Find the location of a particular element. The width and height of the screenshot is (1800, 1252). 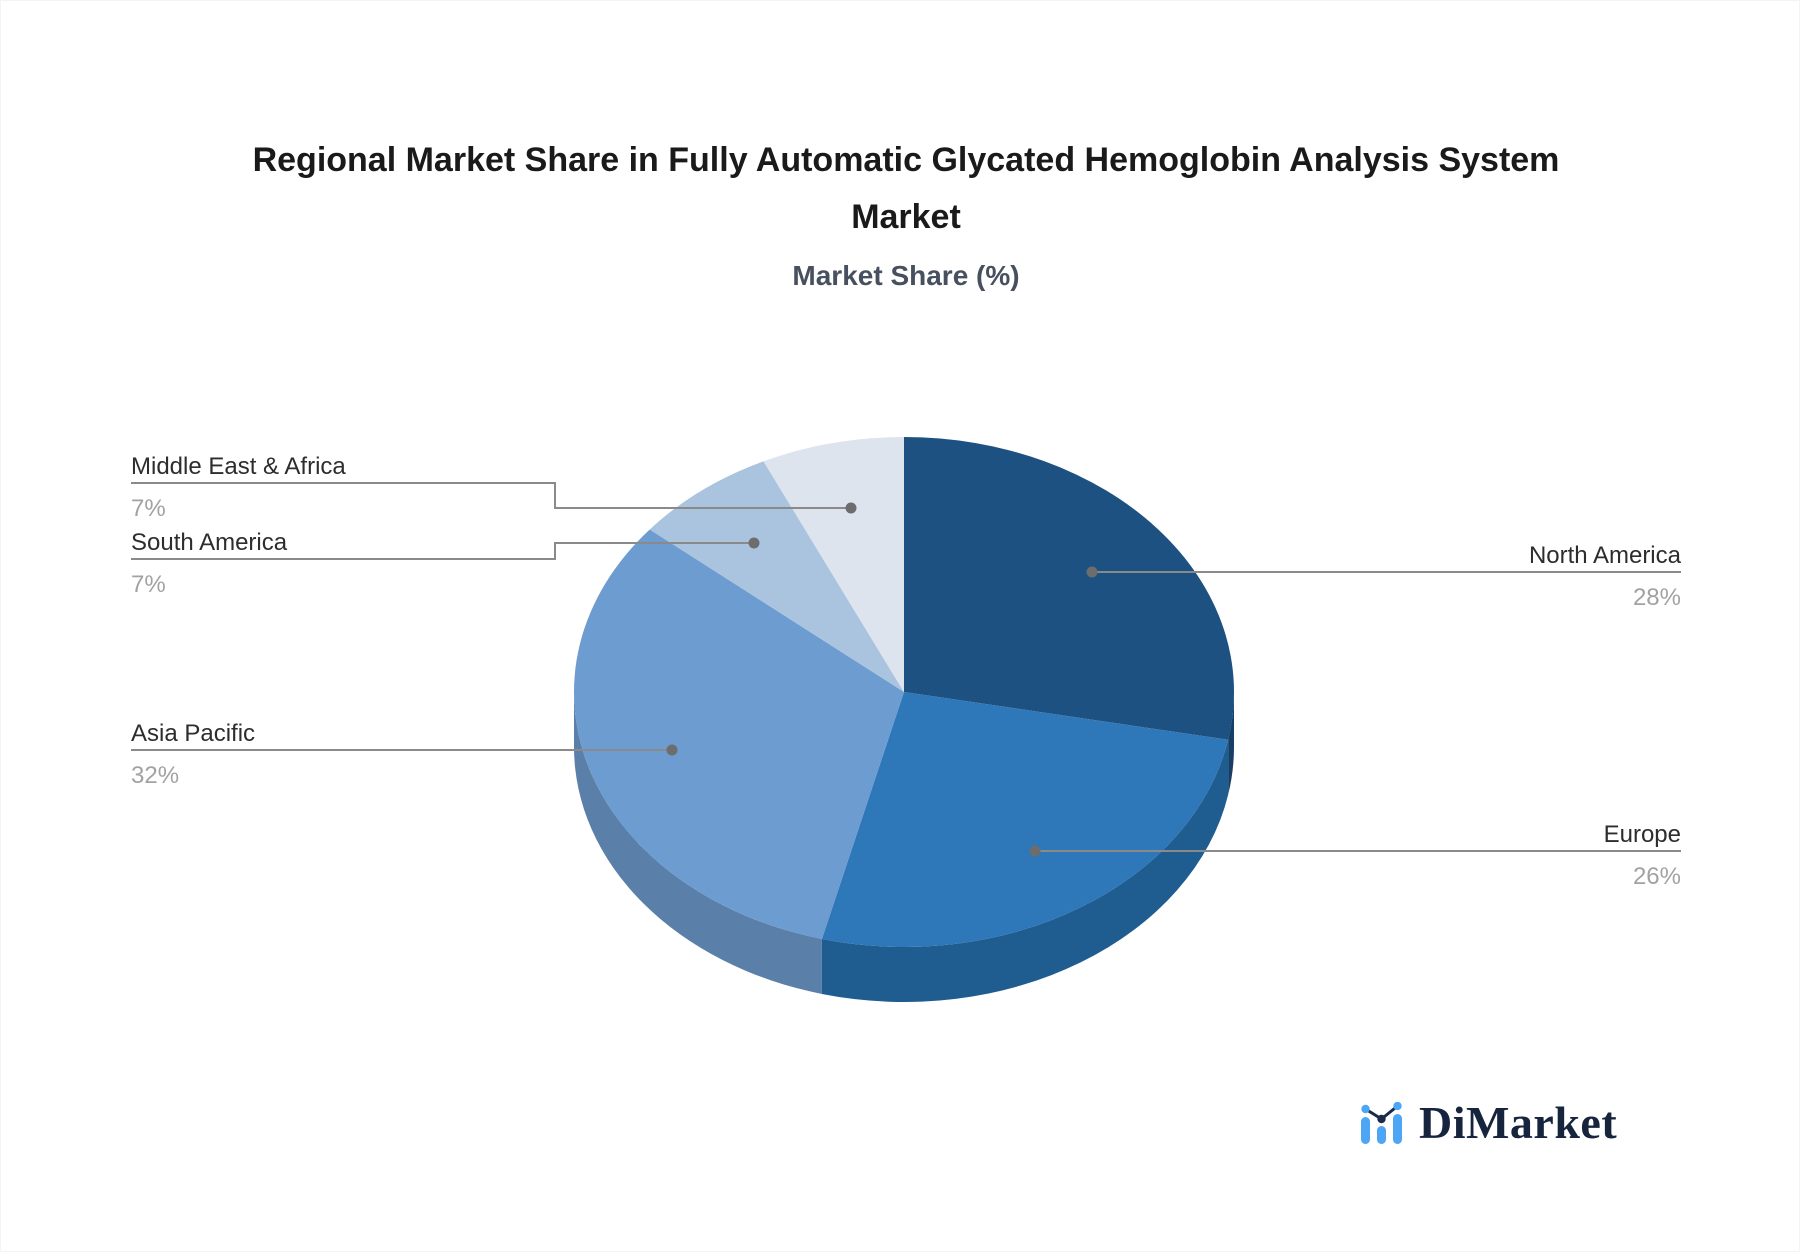

slice-percent-middle-east-africa: 7% is located at coordinates (148, 508).